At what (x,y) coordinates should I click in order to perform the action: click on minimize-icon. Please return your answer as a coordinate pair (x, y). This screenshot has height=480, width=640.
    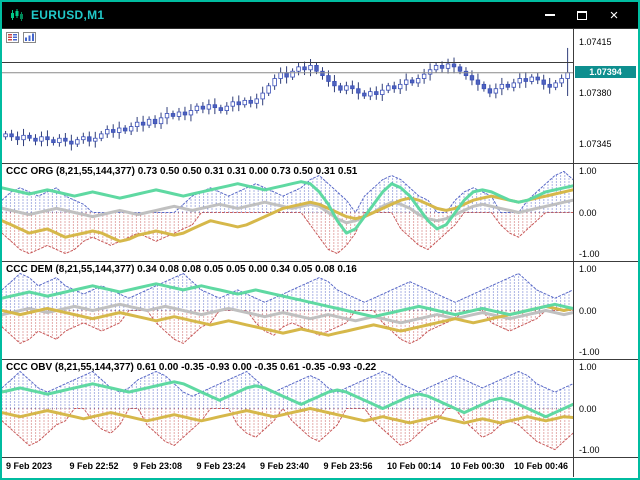
    Looking at the image, I should click on (550, 15).